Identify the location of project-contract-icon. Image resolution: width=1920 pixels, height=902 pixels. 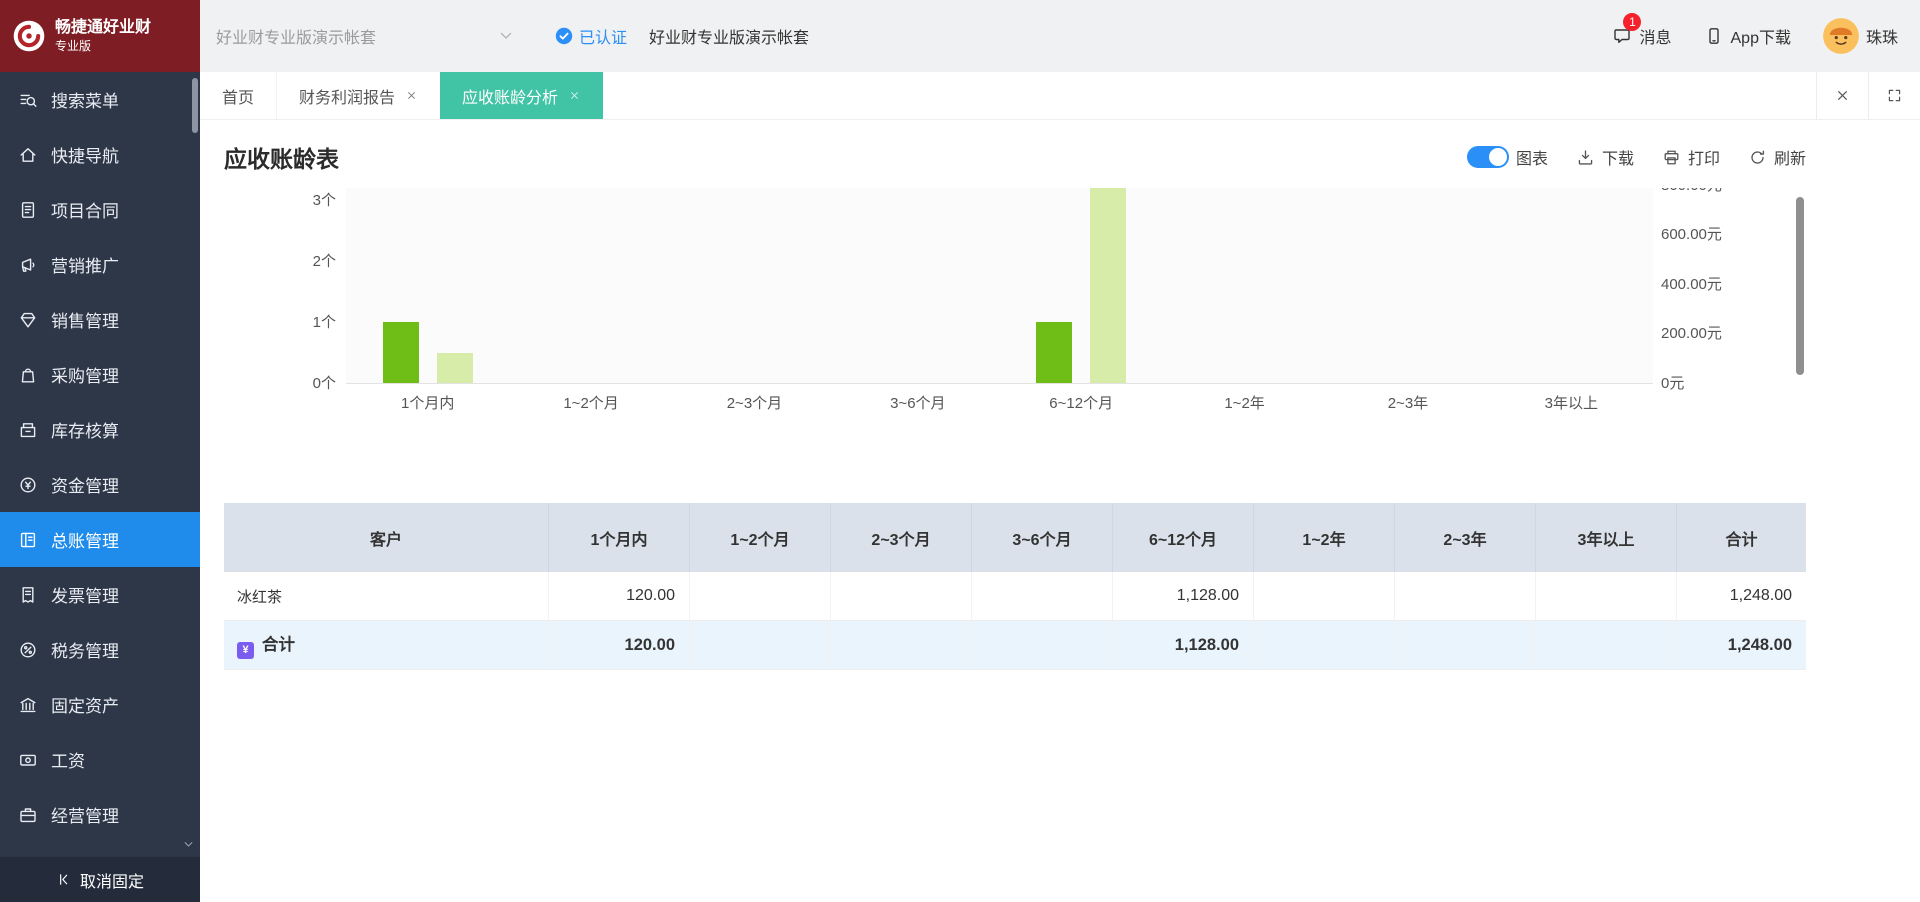
(28, 210).